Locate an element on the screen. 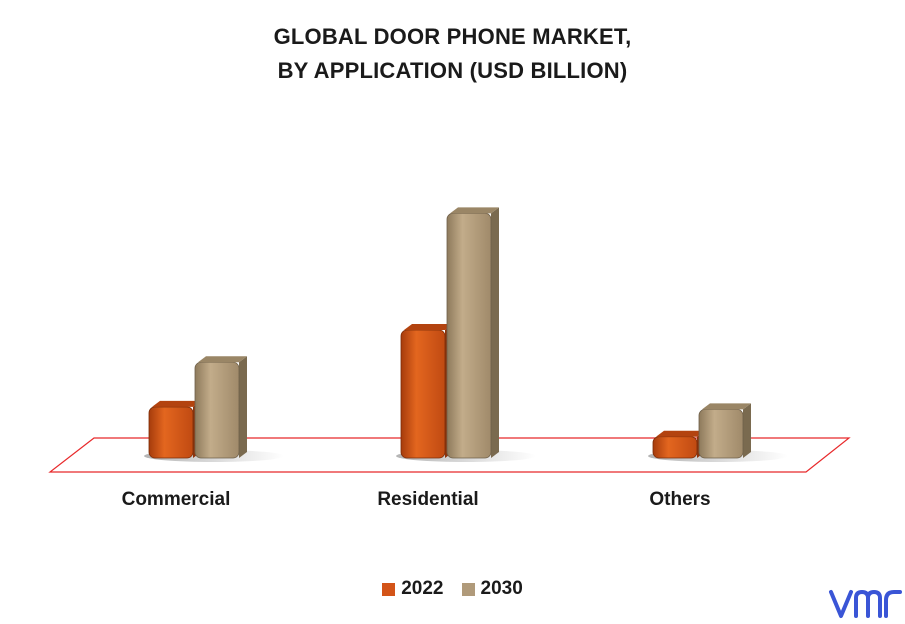 Image resolution: width=905 pixels, height=624 pixels. bar-residential-2022 is located at coordinates (426, 391).